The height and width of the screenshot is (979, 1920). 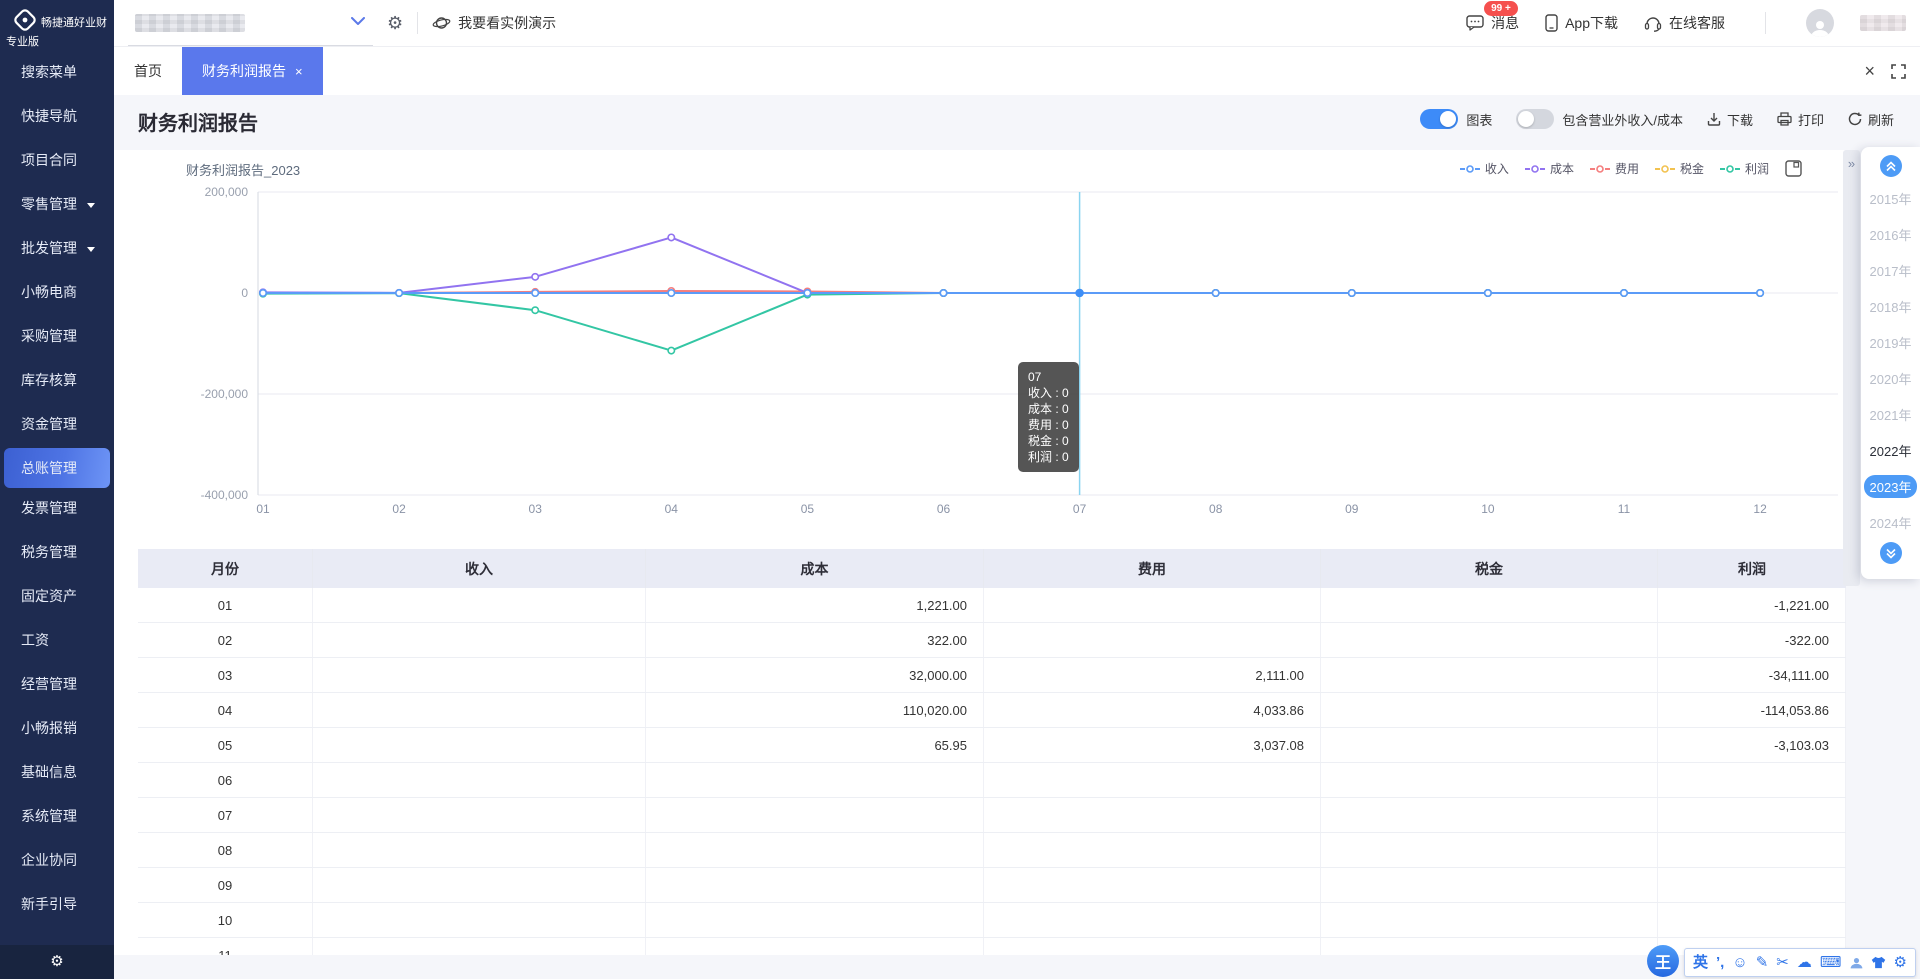 What do you see at coordinates (1492, 17) in the screenshot?
I see `messages-button: 消息 99 +` at bounding box center [1492, 17].